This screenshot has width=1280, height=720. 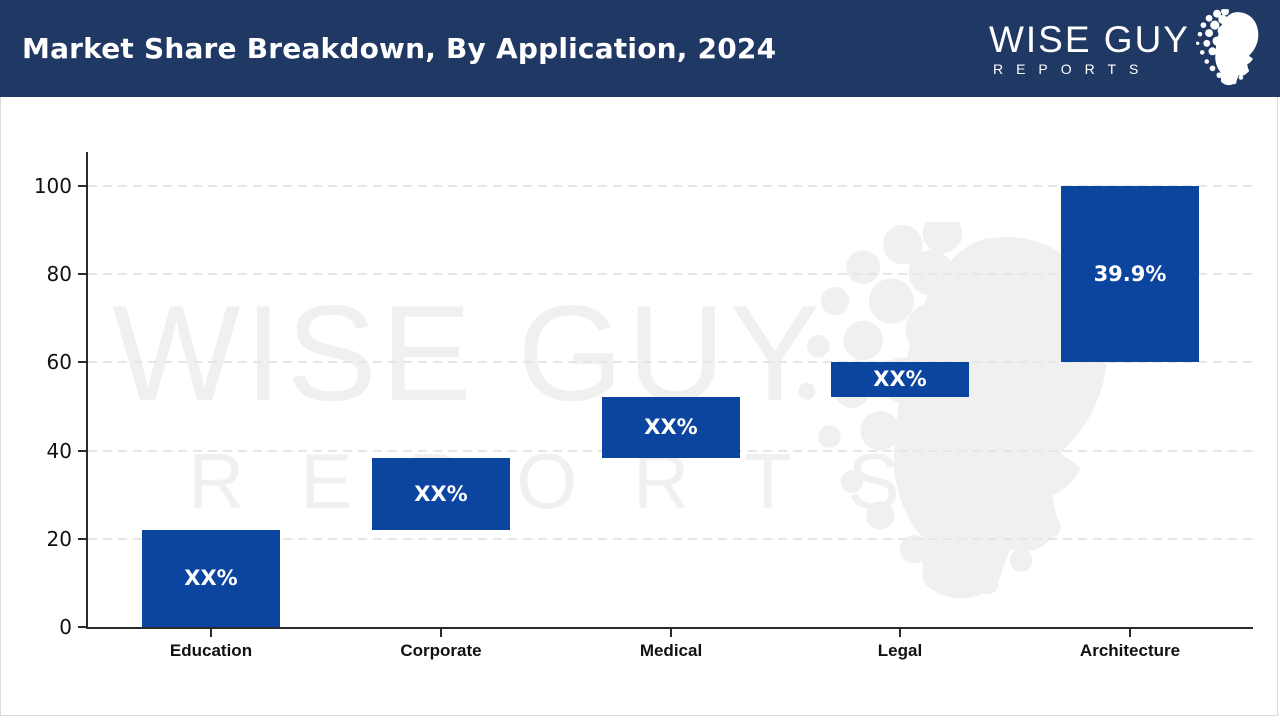 What do you see at coordinates (52, 186) in the screenshot?
I see `y-tick-label: 100` at bounding box center [52, 186].